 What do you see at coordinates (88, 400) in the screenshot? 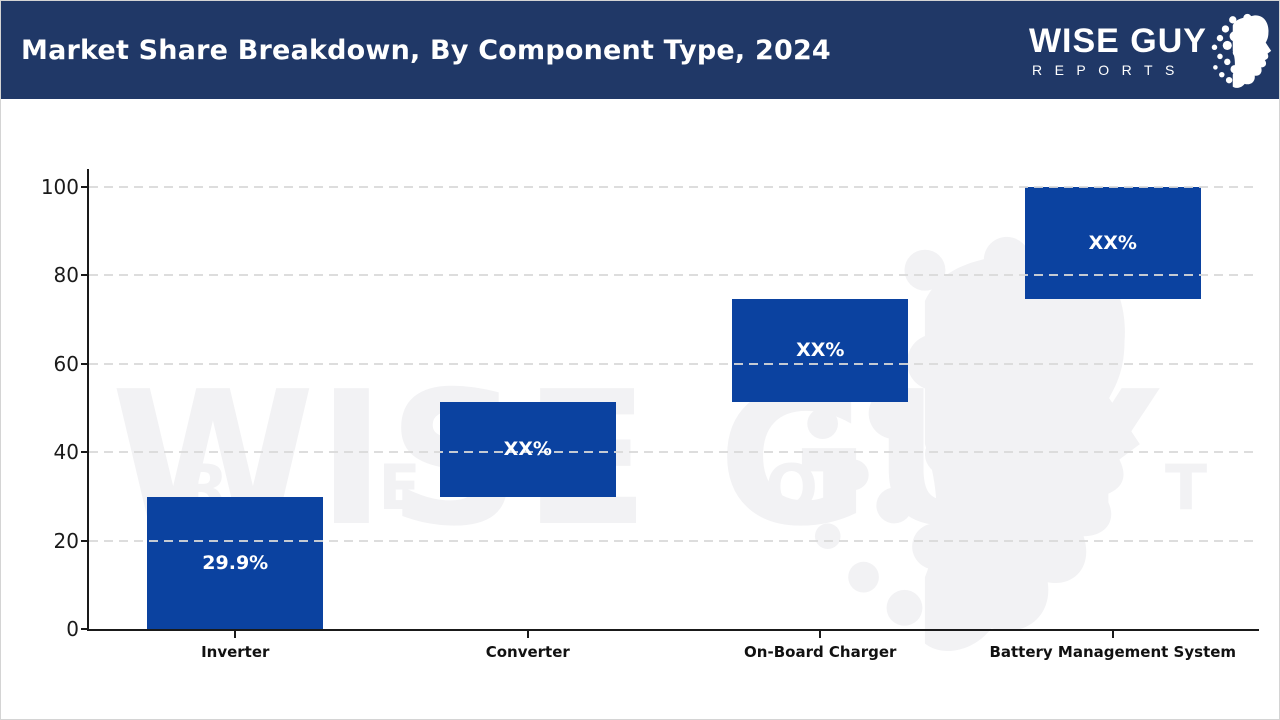
I see `y-axis-line` at bounding box center [88, 400].